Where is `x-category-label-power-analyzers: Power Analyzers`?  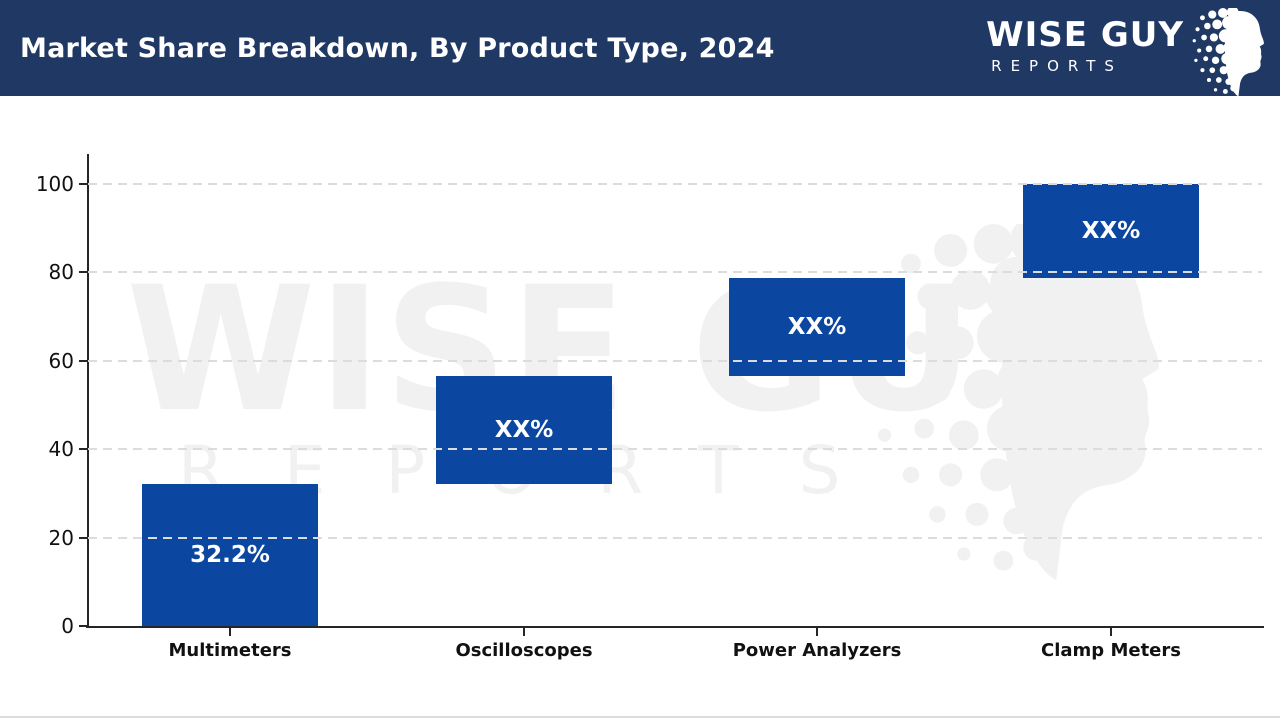 x-category-label-power-analyzers: Power Analyzers is located at coordinates (817, 650).